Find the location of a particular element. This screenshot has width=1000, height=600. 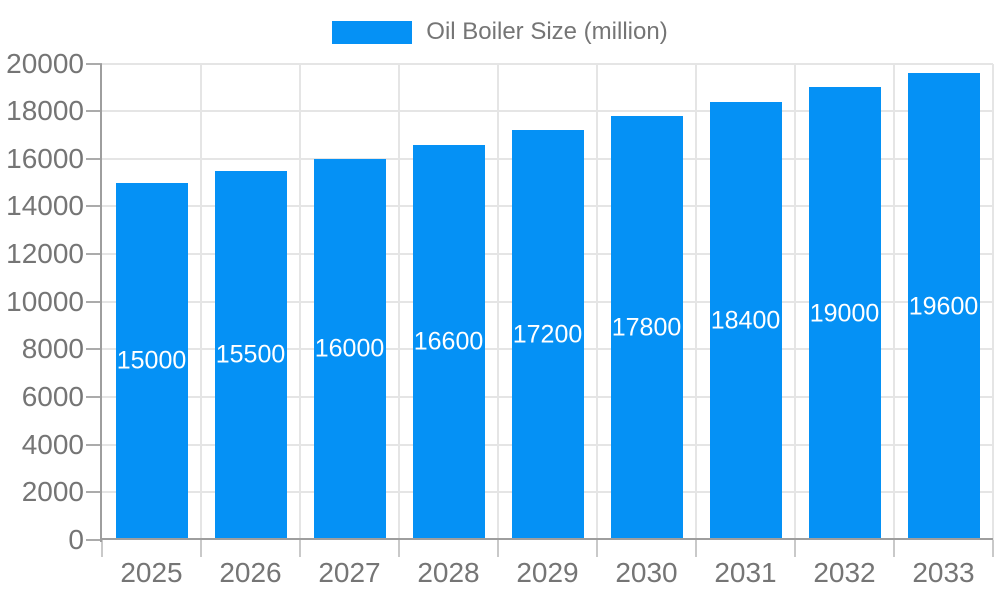

x-axis-label: 2027 is located at coordinates (349, 572).